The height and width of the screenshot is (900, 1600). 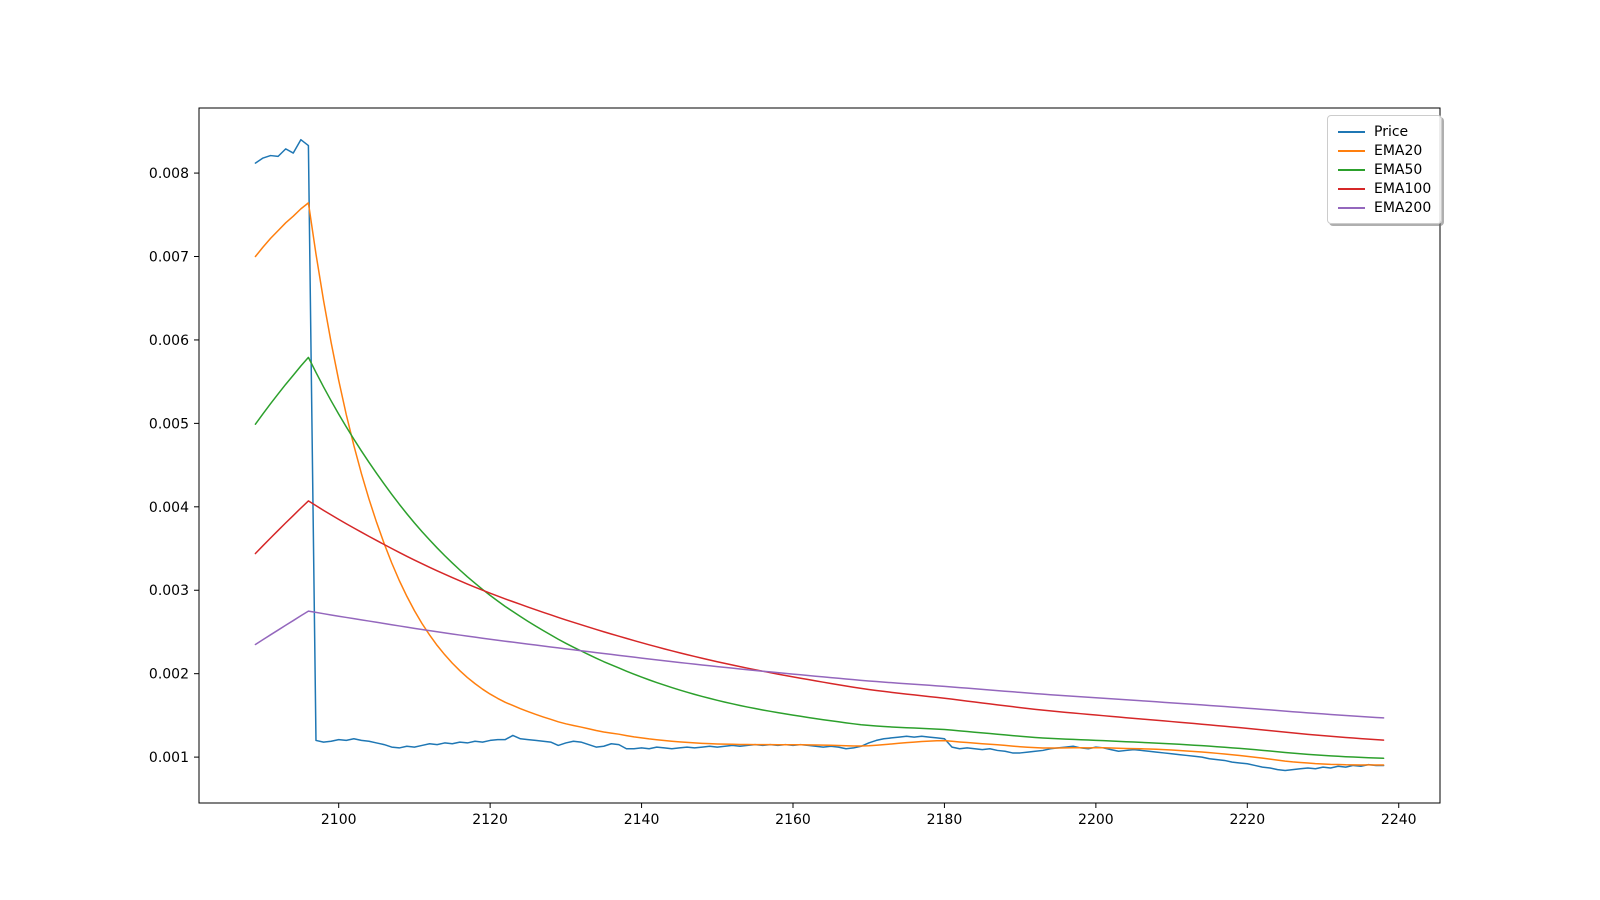 I want to click on y-tick-label: 0.005, so click(x=169, y=424).